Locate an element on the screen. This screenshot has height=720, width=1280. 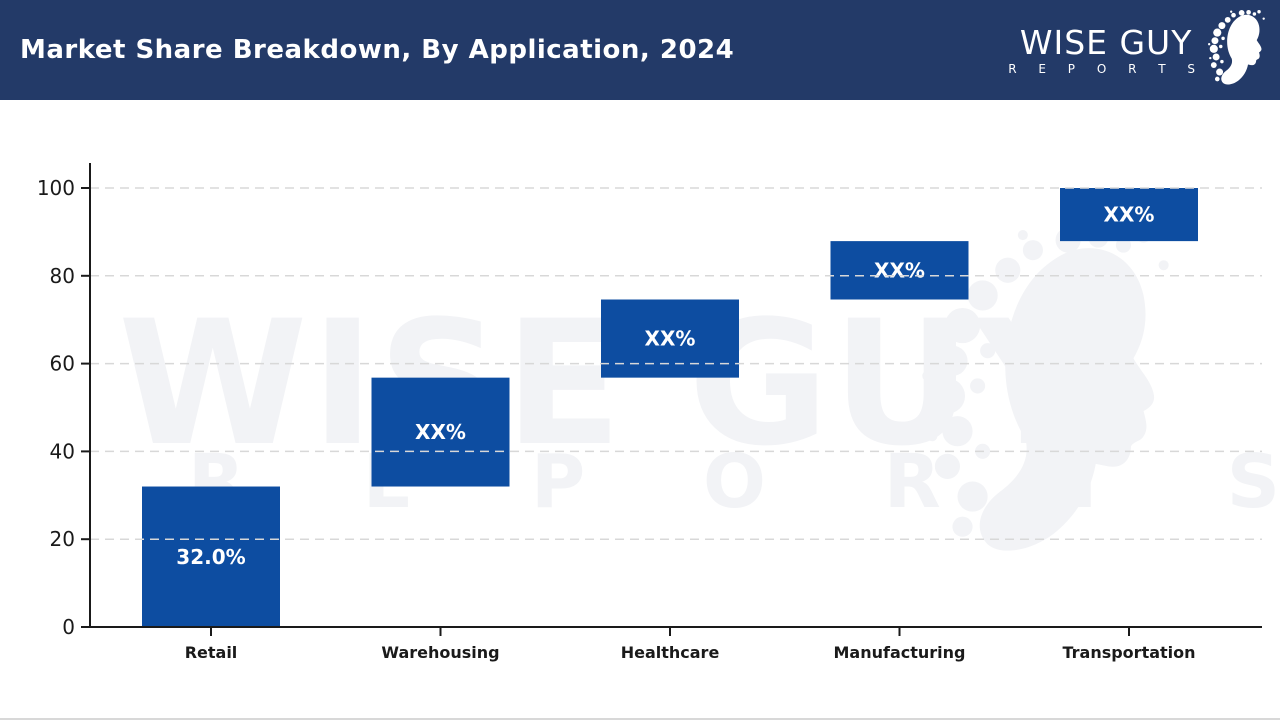
bar-value-label-healthcare: XX% is located at coordinates (670, 339).